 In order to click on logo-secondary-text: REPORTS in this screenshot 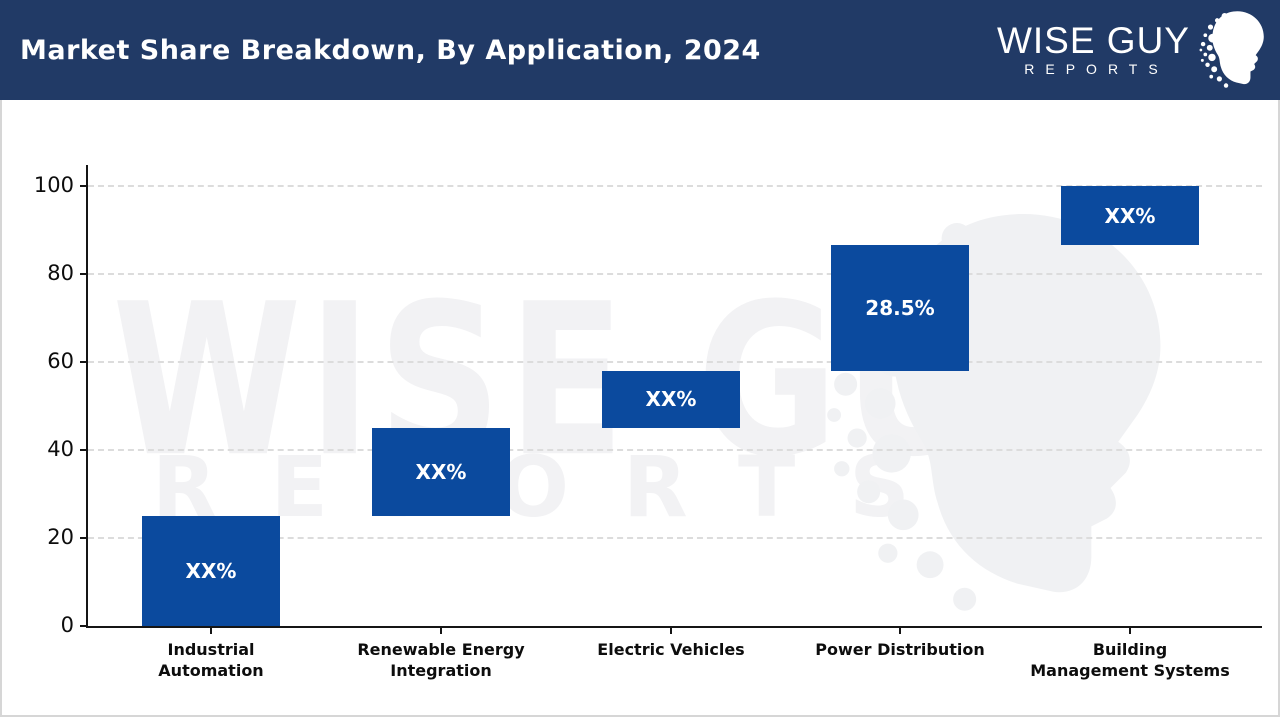, I will do `click(1096, 69)`.